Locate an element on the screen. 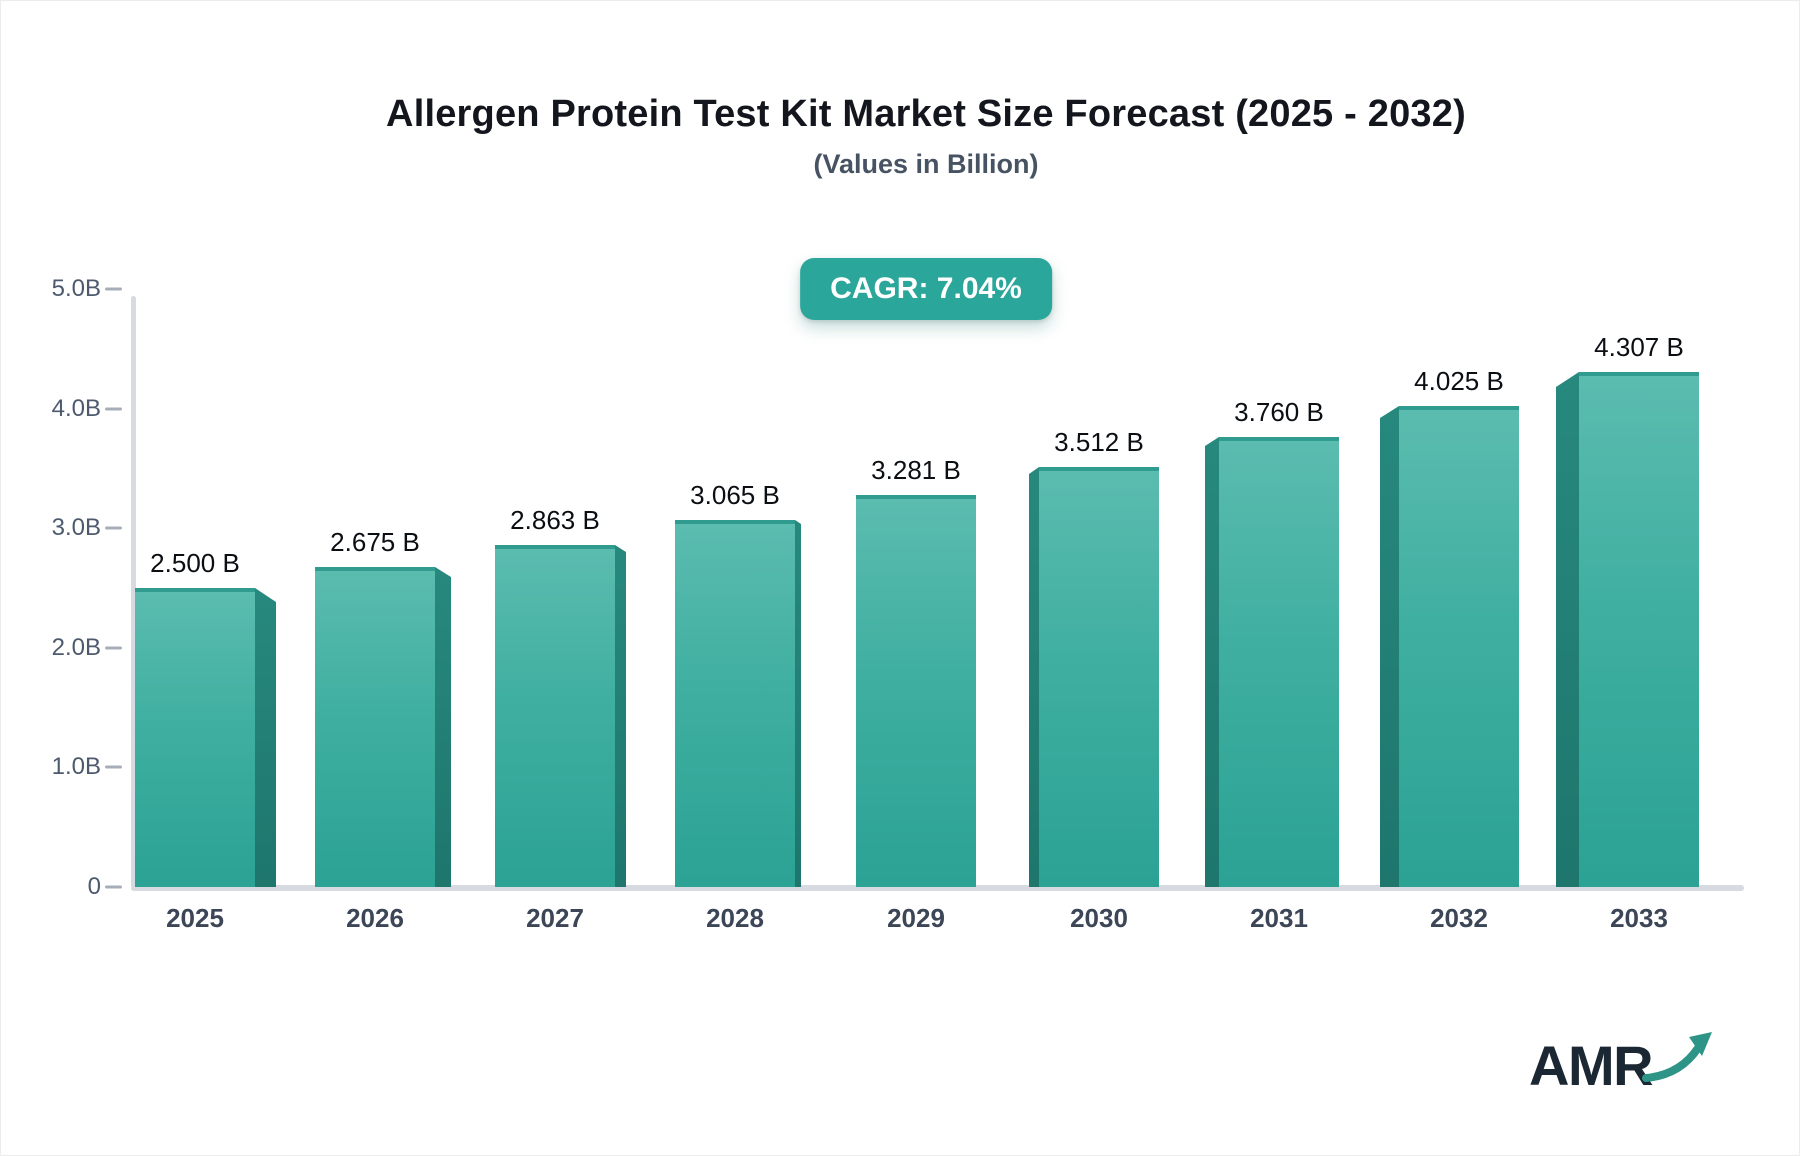 This screenshot has width=1800, height=1156. bar-2026 is located at coordinates (383, 727).